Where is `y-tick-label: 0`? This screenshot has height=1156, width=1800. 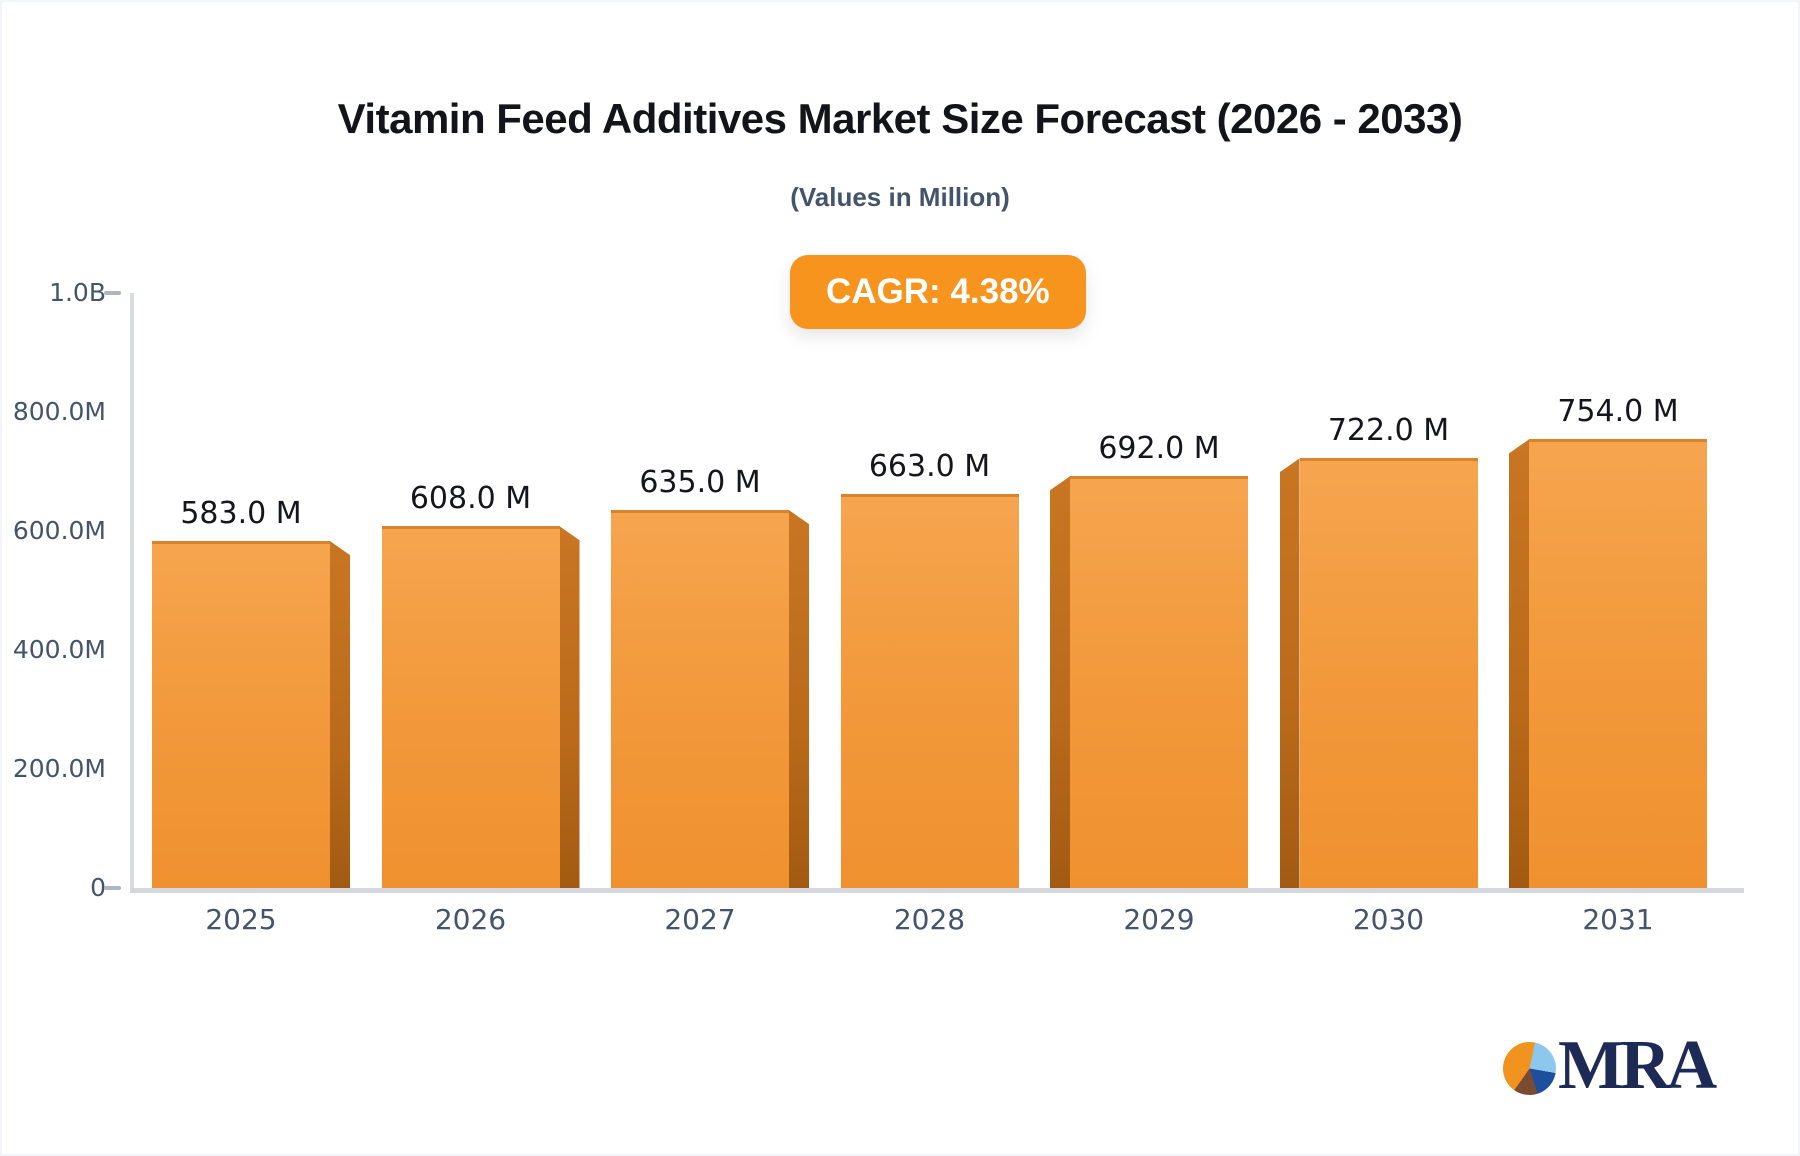
y-tick-label: 0 is located at coordinates (98, 887).